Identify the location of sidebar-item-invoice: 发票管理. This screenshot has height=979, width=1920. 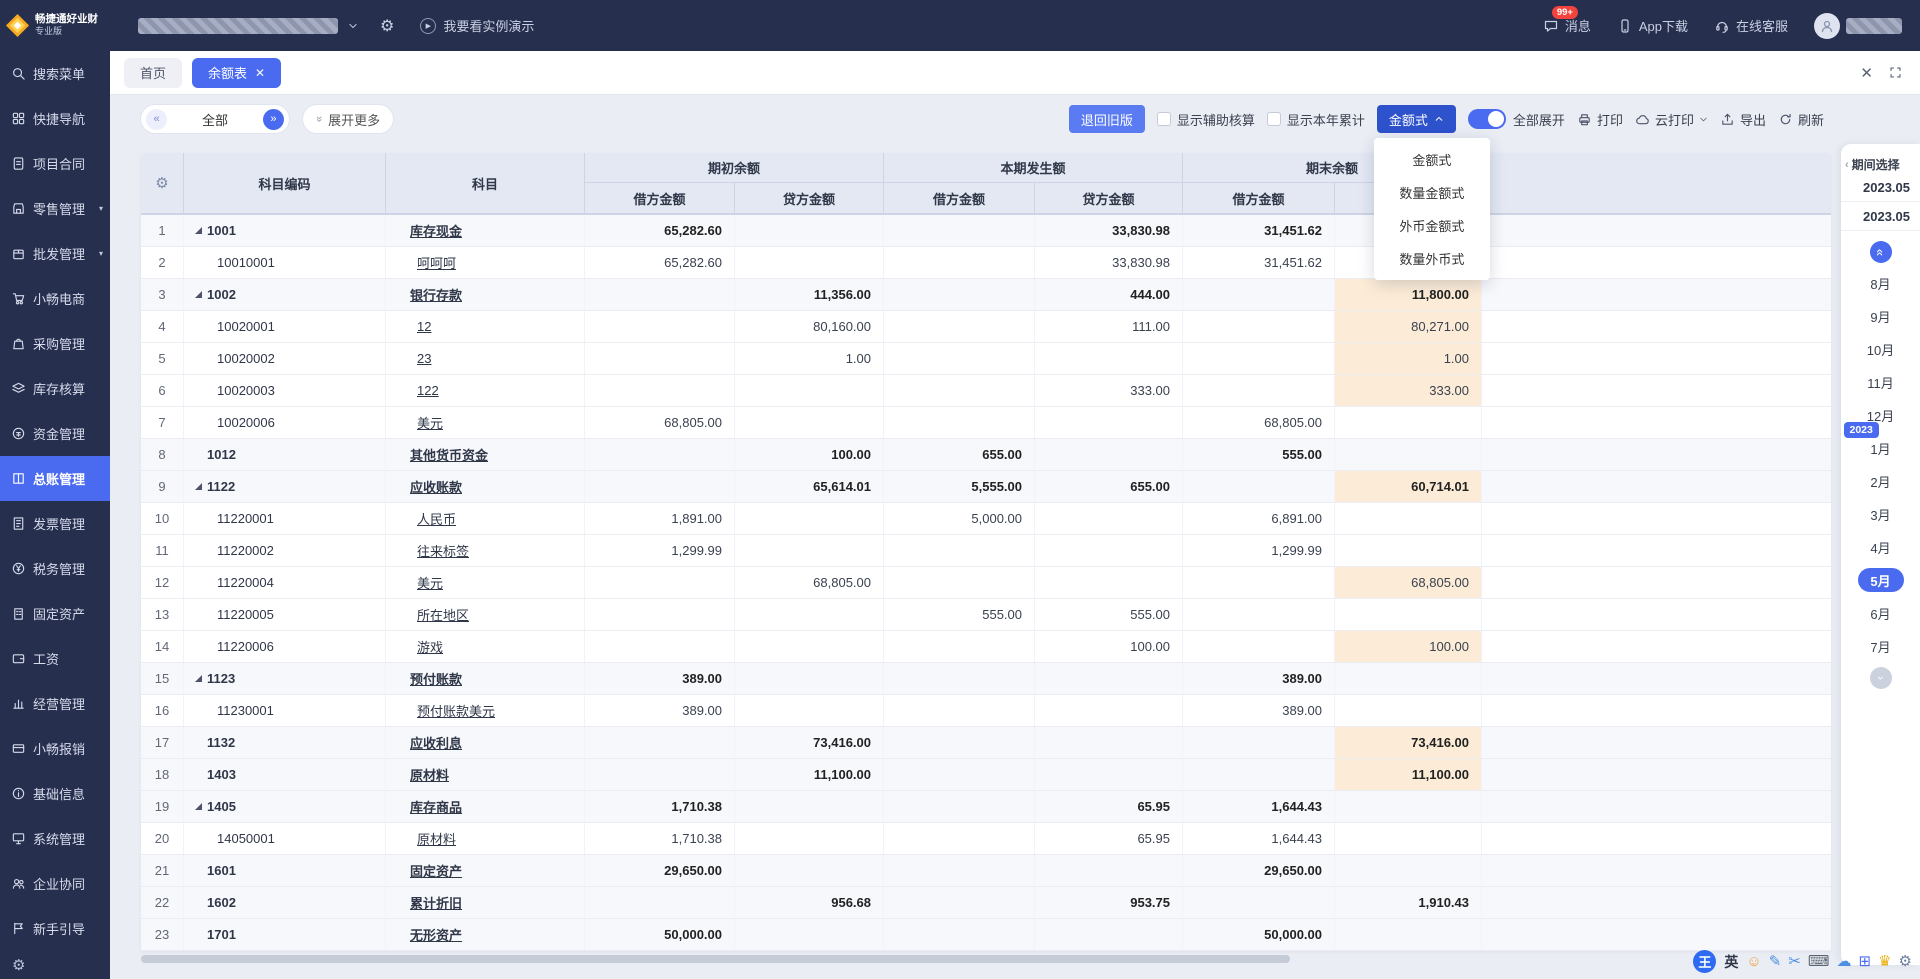
(55, 523).